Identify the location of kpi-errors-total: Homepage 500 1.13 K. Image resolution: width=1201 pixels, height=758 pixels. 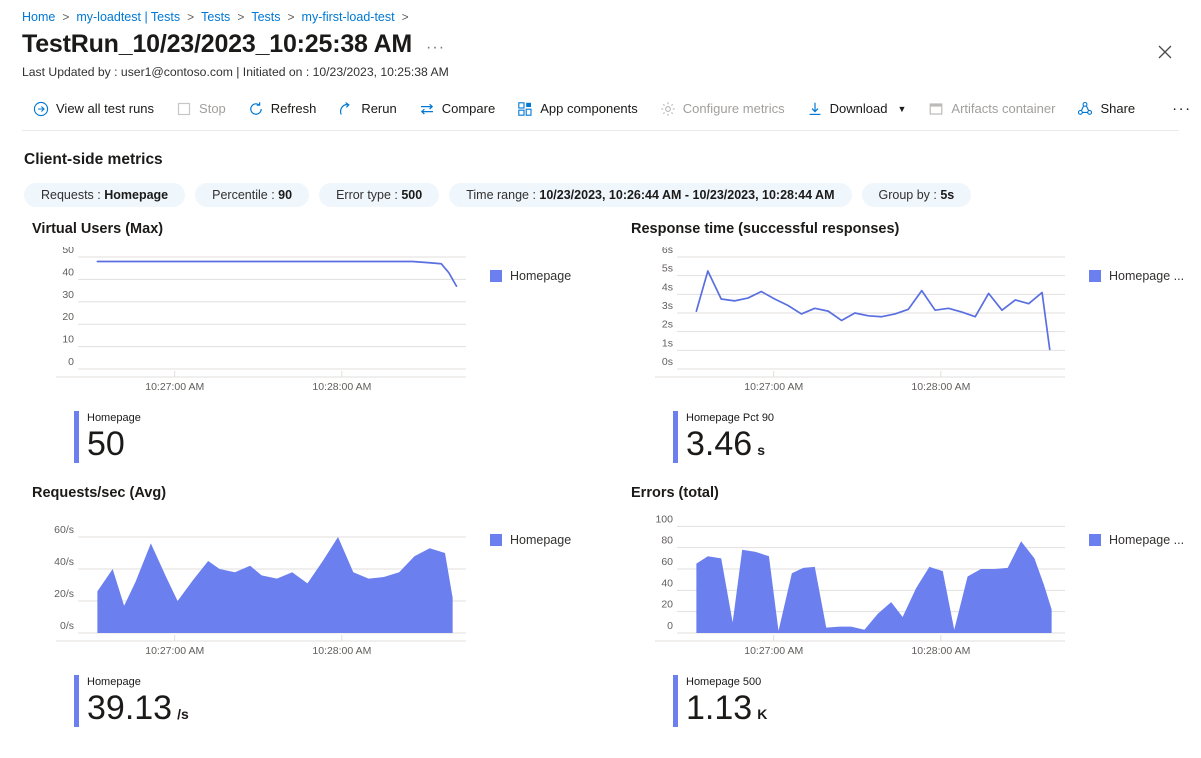
(937, 701).